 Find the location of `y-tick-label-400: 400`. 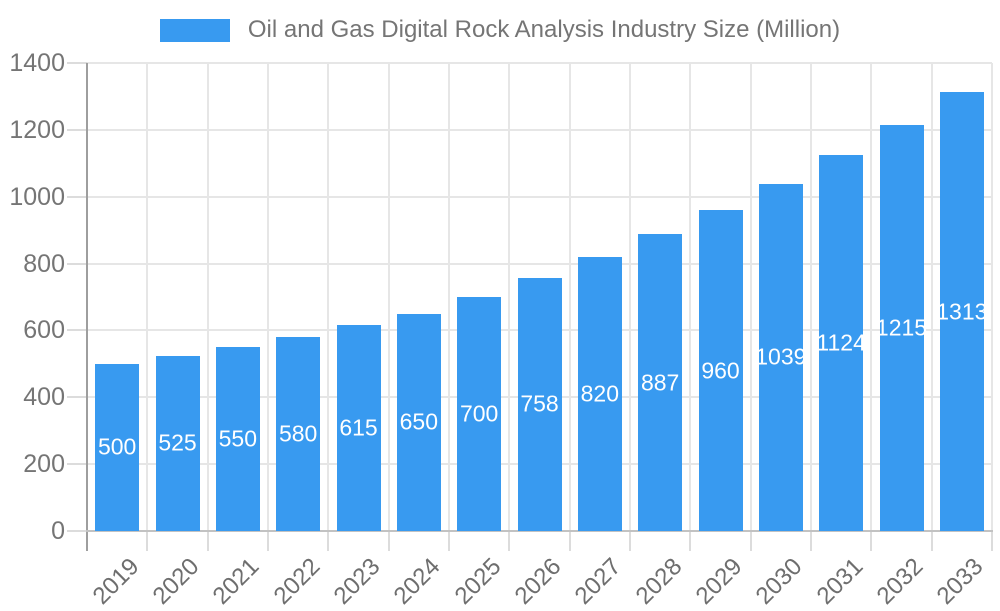

y-tick-label-400: 400 is located at coordinates (44, 397).